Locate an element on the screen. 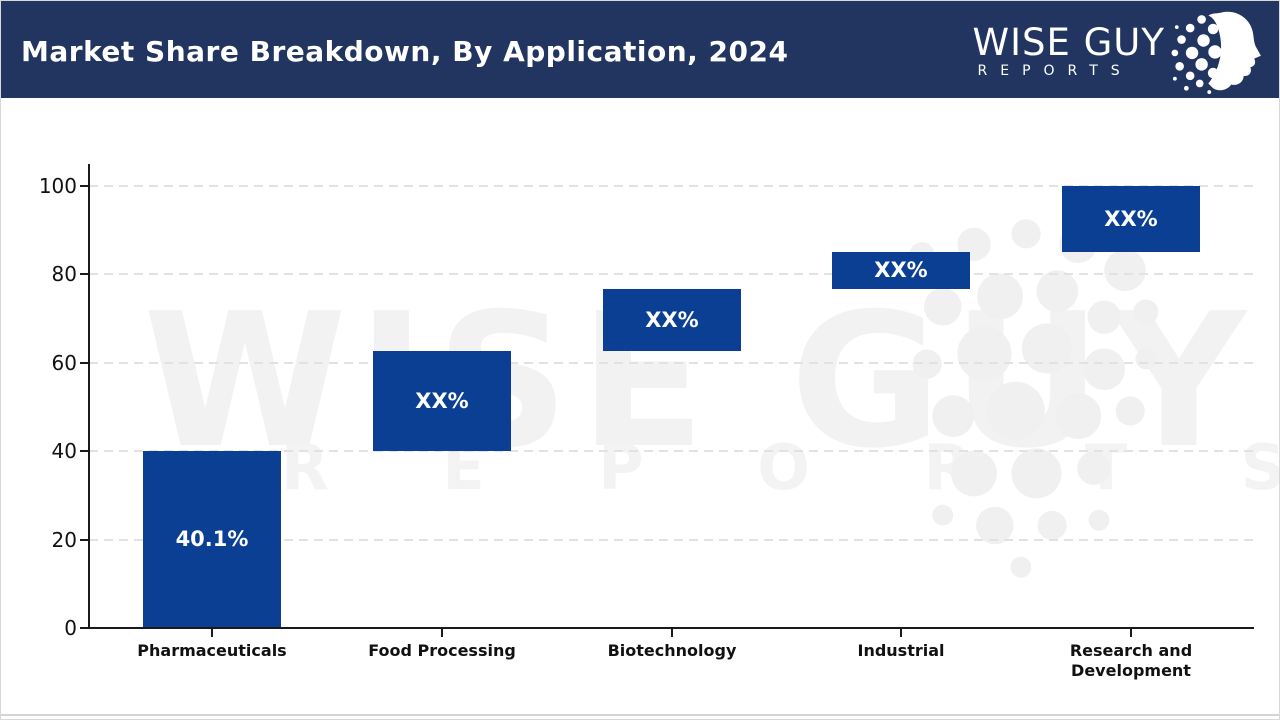 This screenshot has width=1280, height=720. y-tick-label-80: 80 is located at coordinates (64, 274).